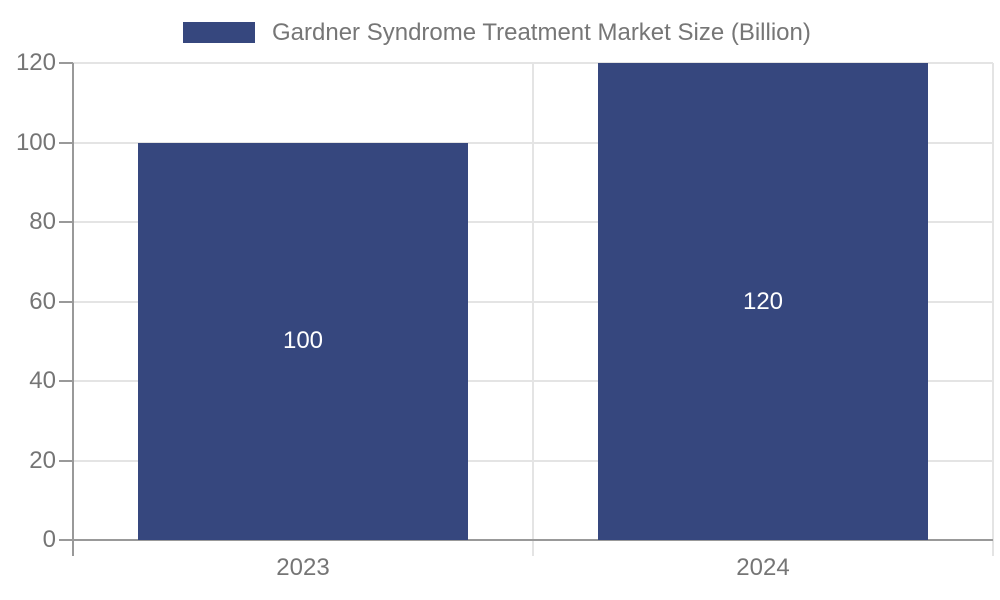 The image size is (1000, 600). I want to click on bar-value-label: 120, so click(763, 301).